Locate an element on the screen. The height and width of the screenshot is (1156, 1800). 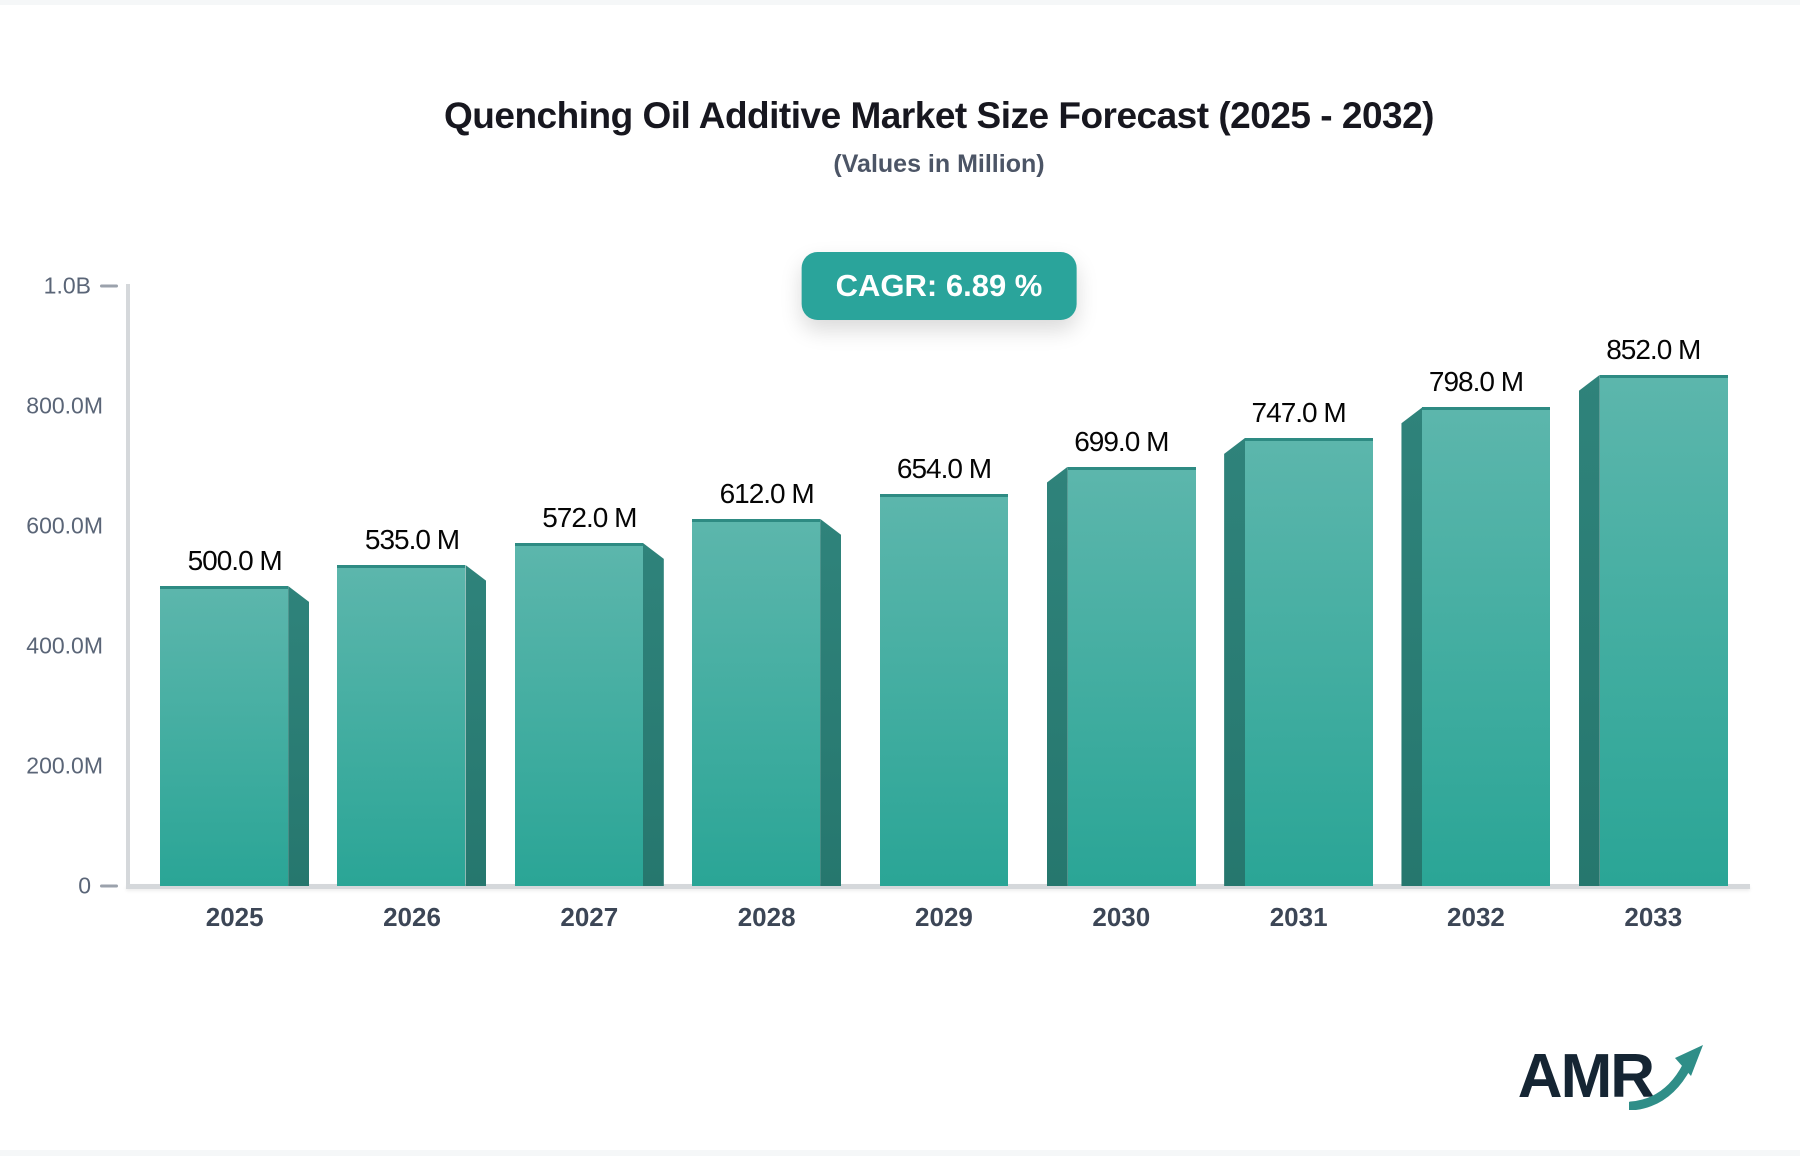
year-label: 2026 is located at coordinates (412, 917).